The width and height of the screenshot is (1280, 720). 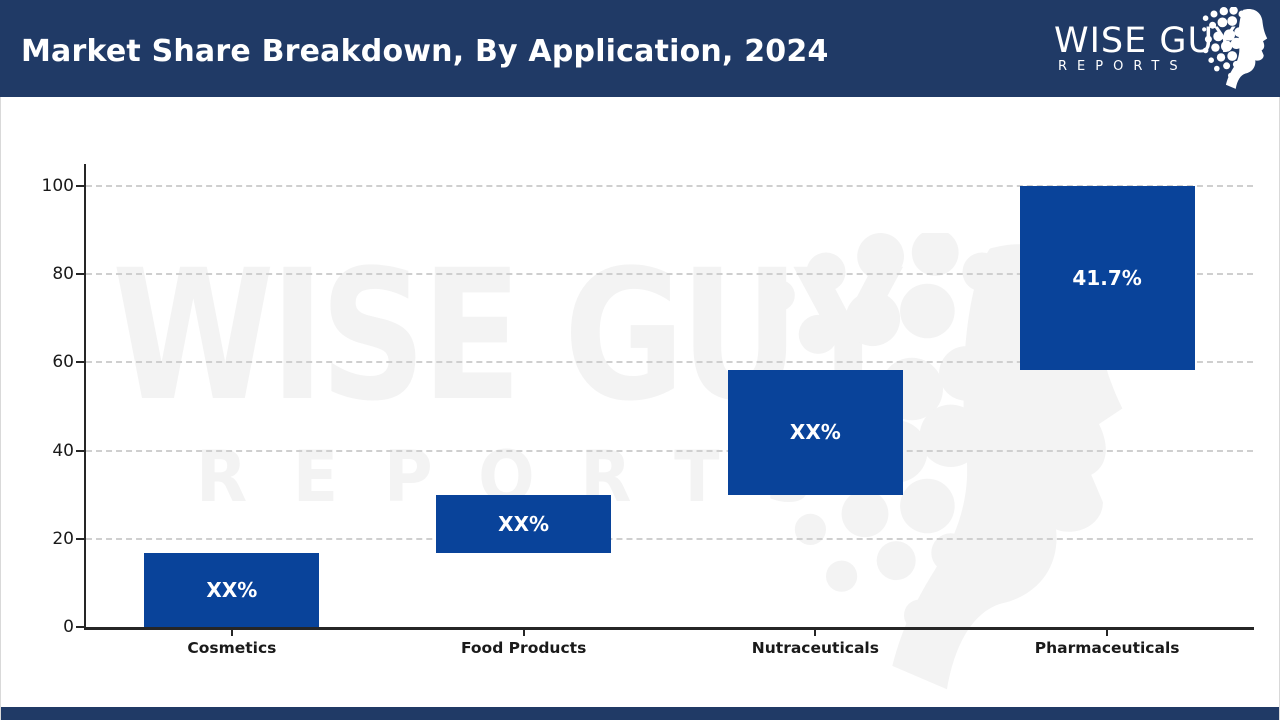 I want to click on bar-cosmetics: XX%, so click(x=232, y=590).